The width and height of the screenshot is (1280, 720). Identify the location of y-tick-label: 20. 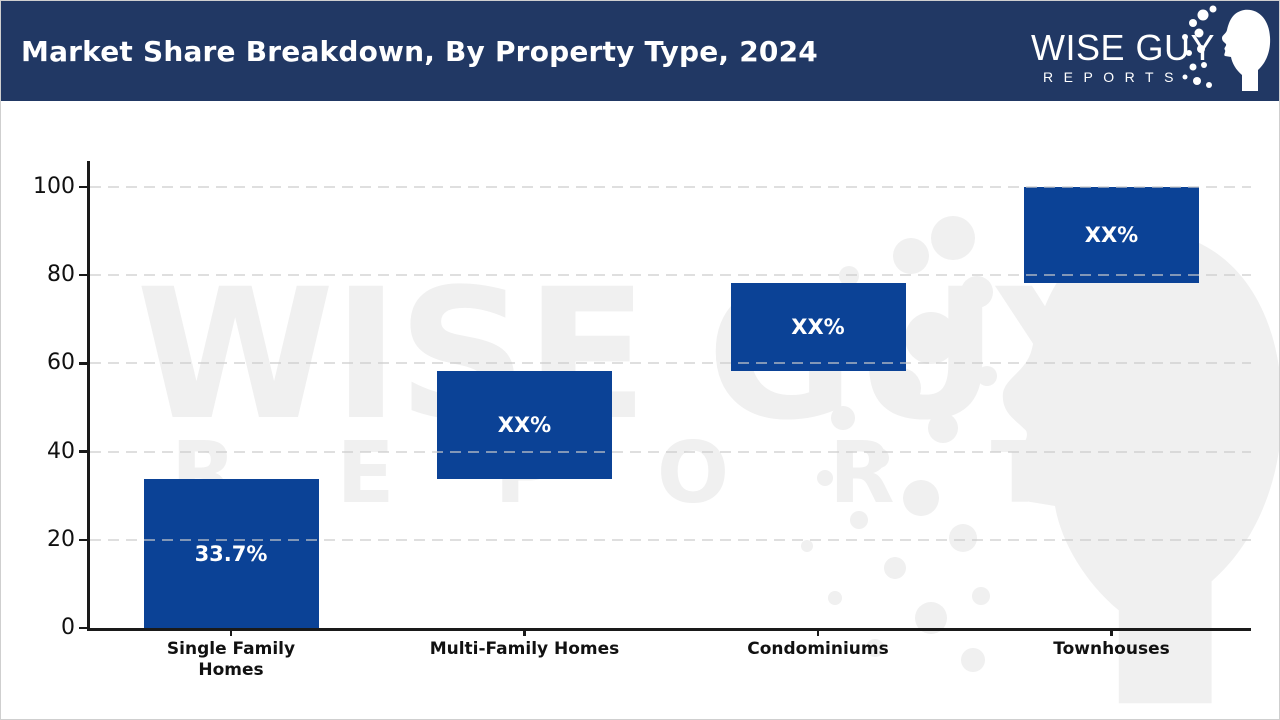
(61, 539).